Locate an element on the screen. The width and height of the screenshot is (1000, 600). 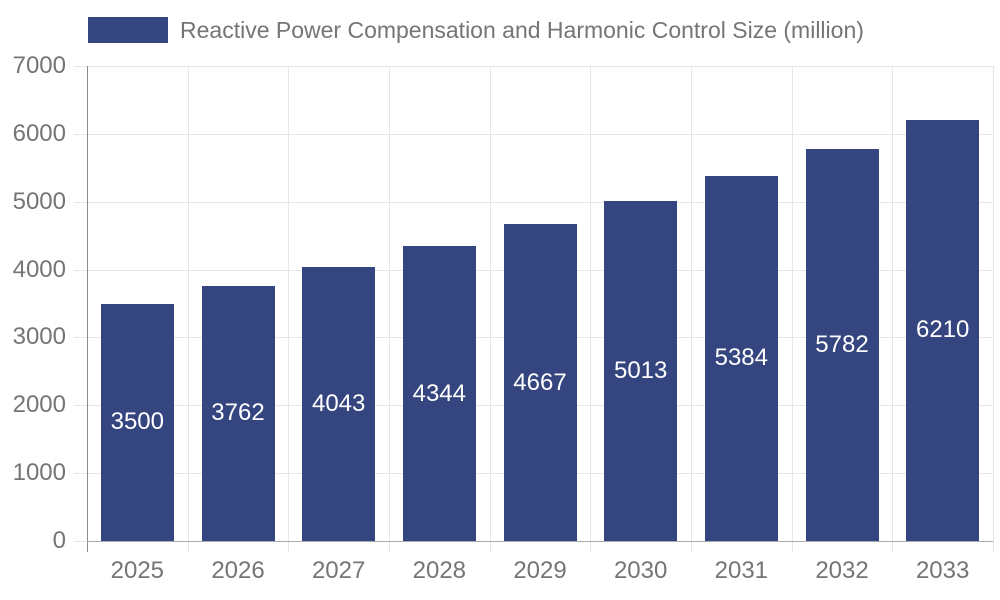
bar-value-label: 5384 is located at coordinates (741, 358).